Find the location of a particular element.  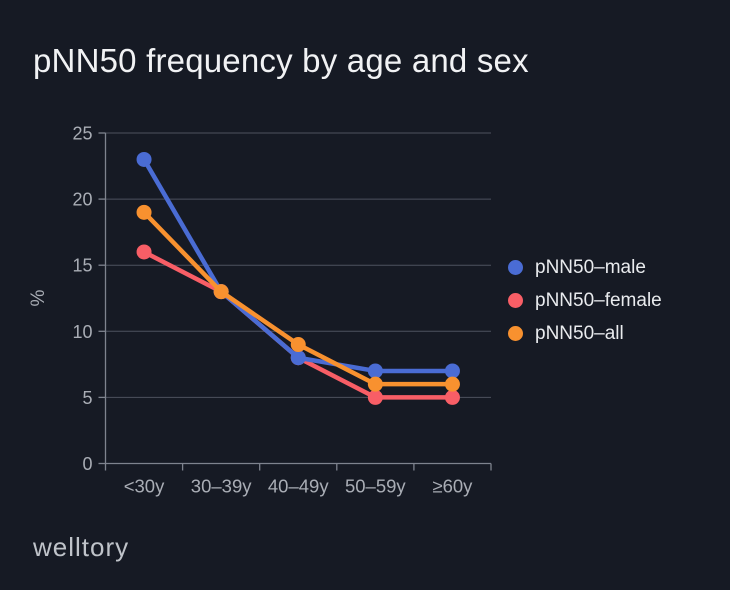

legend-item-all: pNN50–all is located at coordinates (585, 333).